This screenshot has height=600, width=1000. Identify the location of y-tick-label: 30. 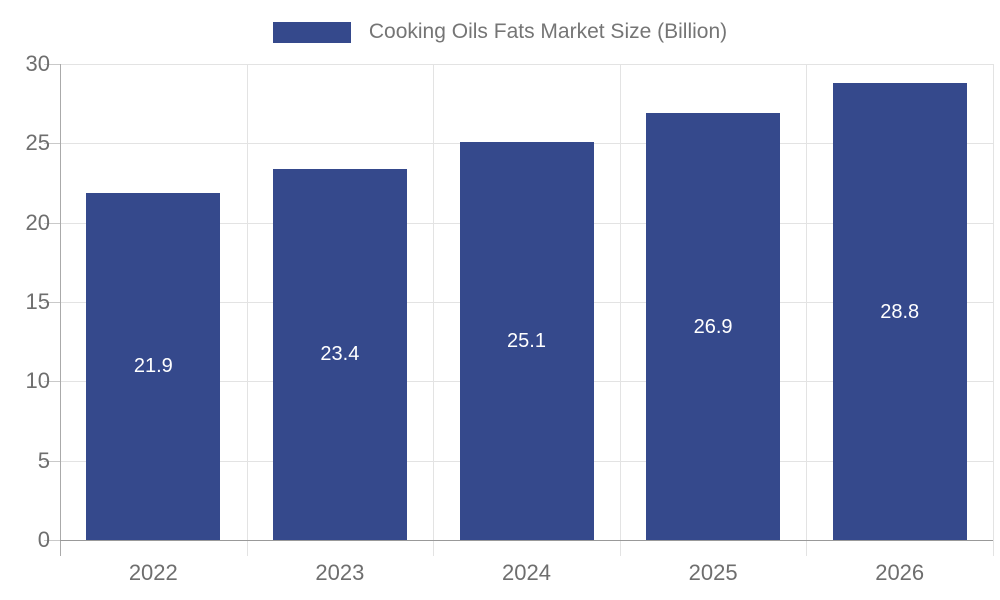
(37, 63).